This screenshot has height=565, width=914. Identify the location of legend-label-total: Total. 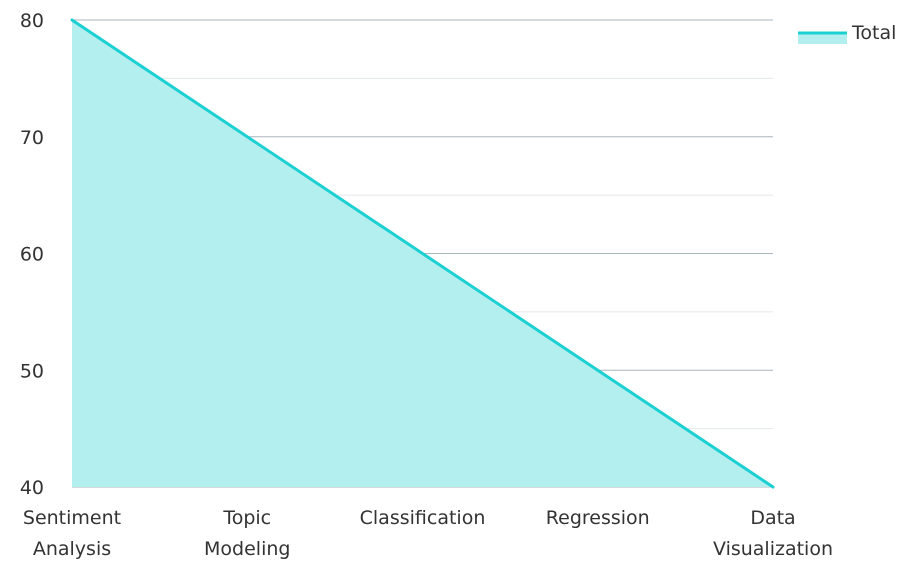
(873, 33).